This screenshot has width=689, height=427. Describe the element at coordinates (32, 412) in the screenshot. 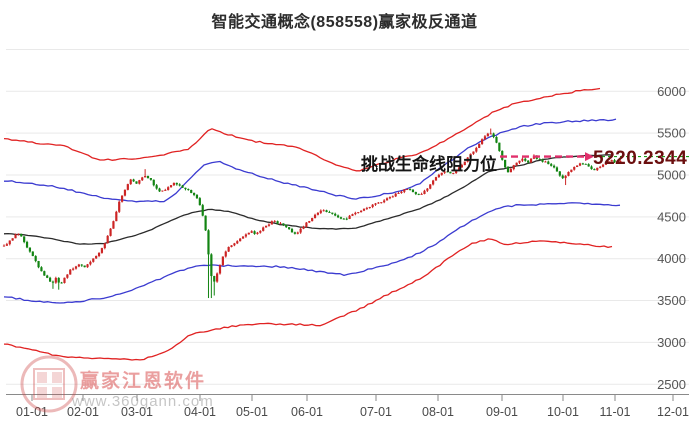

I see `svg-text: 01-01` at that location.